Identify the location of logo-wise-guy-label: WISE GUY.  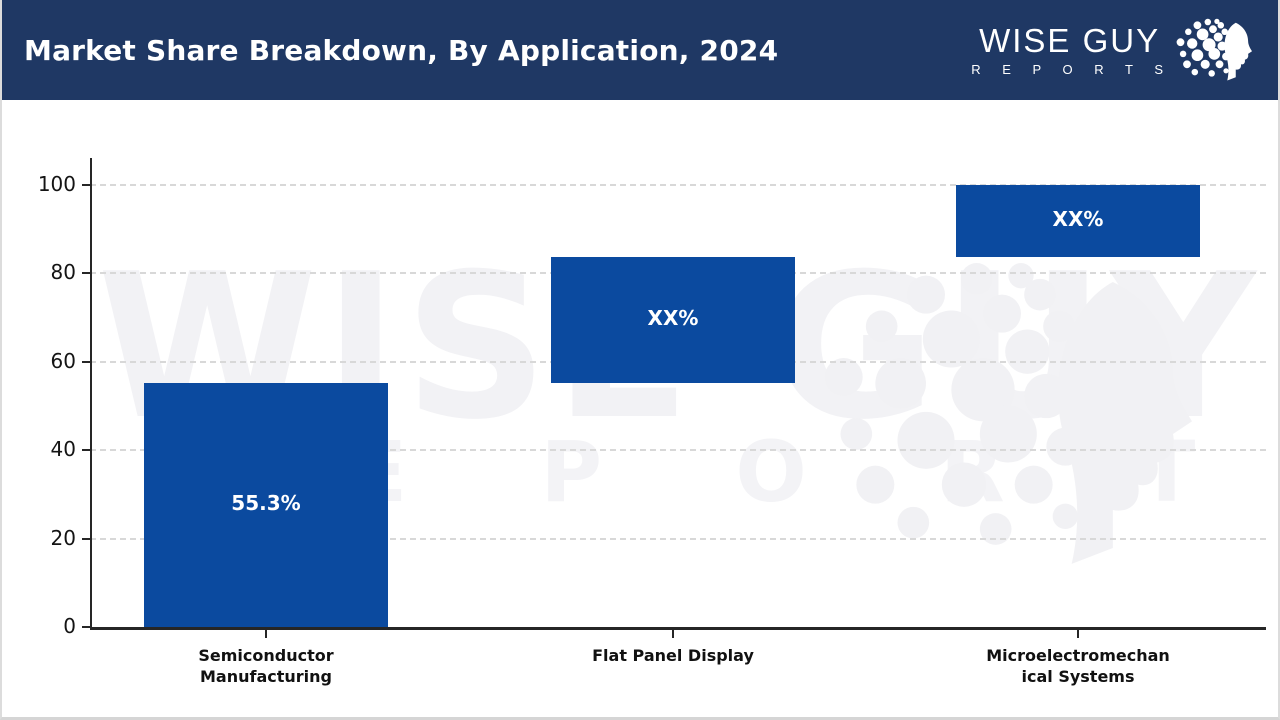
(1070, 40).